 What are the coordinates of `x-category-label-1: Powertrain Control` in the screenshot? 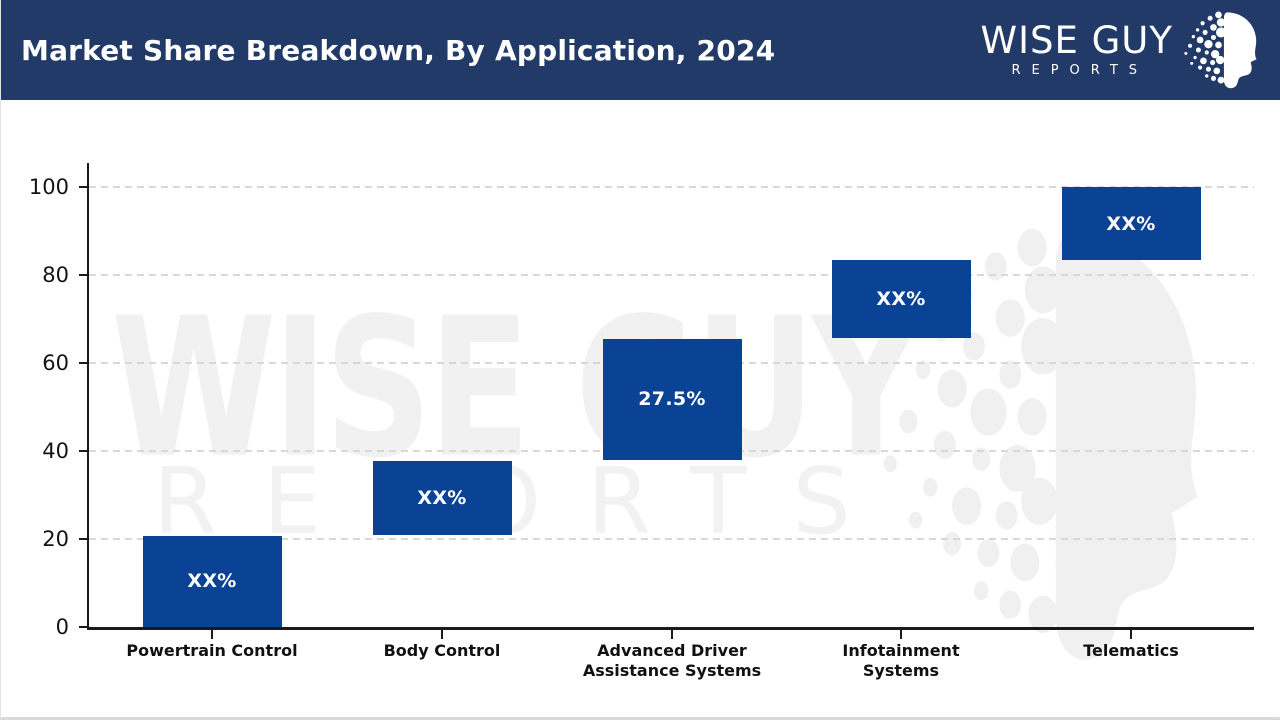 It's located at (212, 650).